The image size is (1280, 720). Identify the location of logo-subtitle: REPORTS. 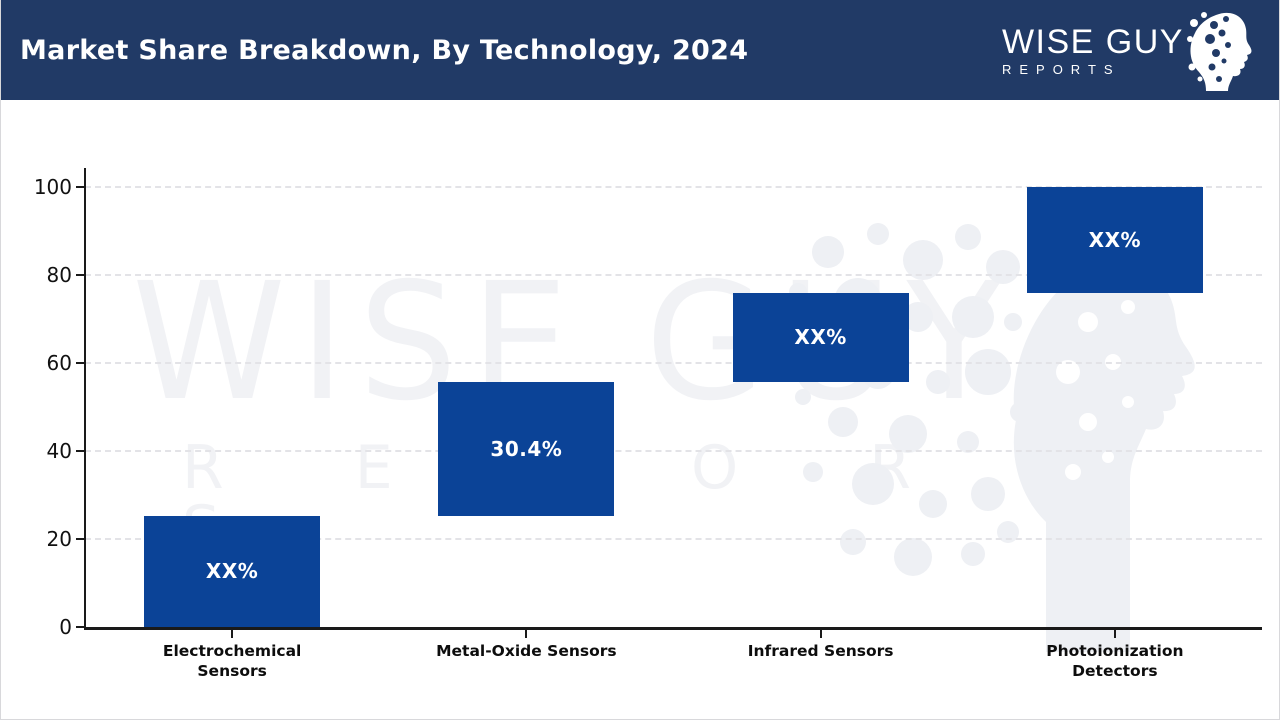
(1061, 69).